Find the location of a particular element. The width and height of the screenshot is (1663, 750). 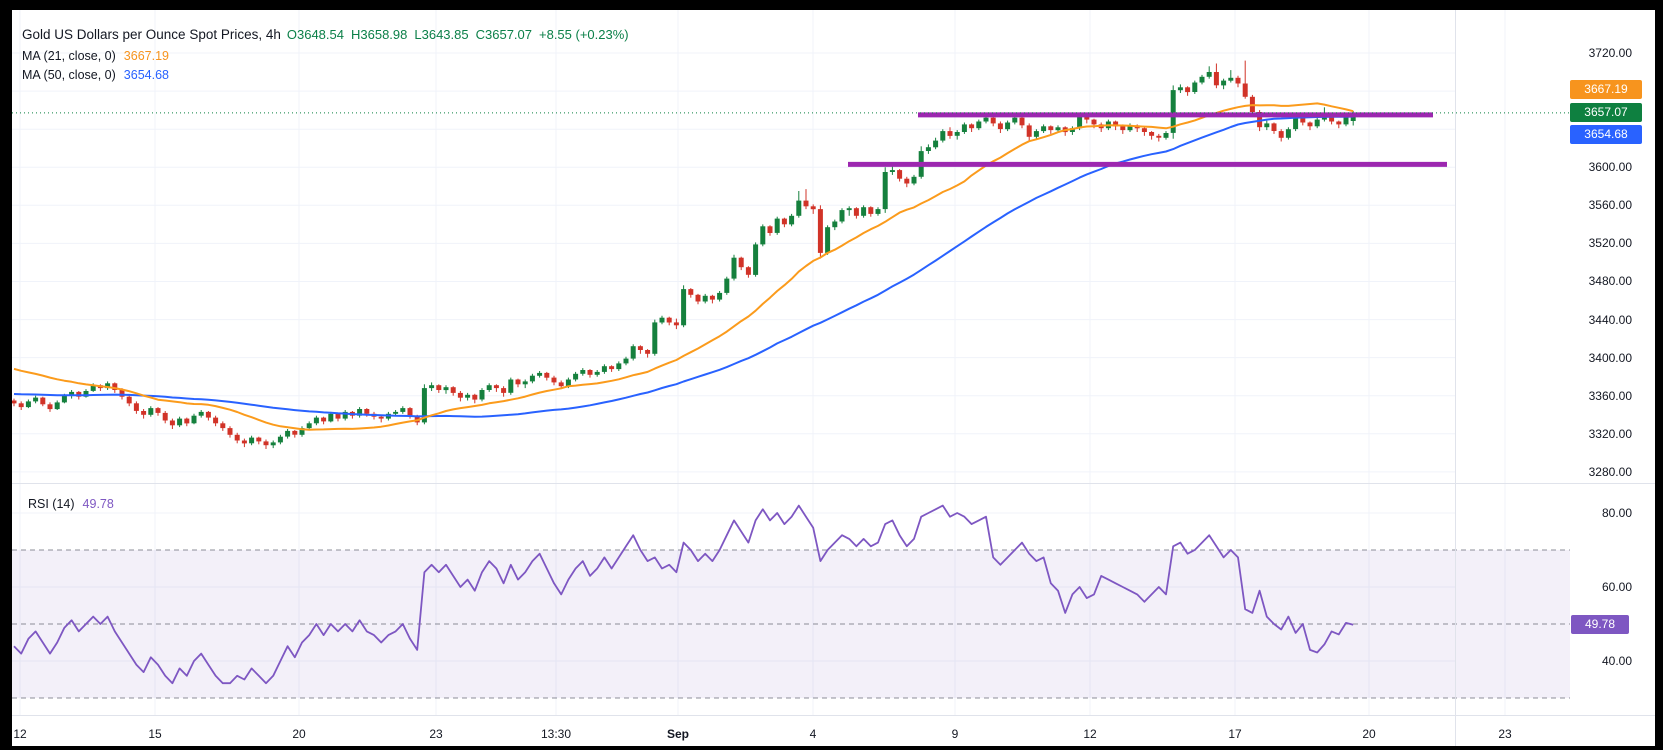

ma50-value: 3654.68 is located at coordinates (146, 75).